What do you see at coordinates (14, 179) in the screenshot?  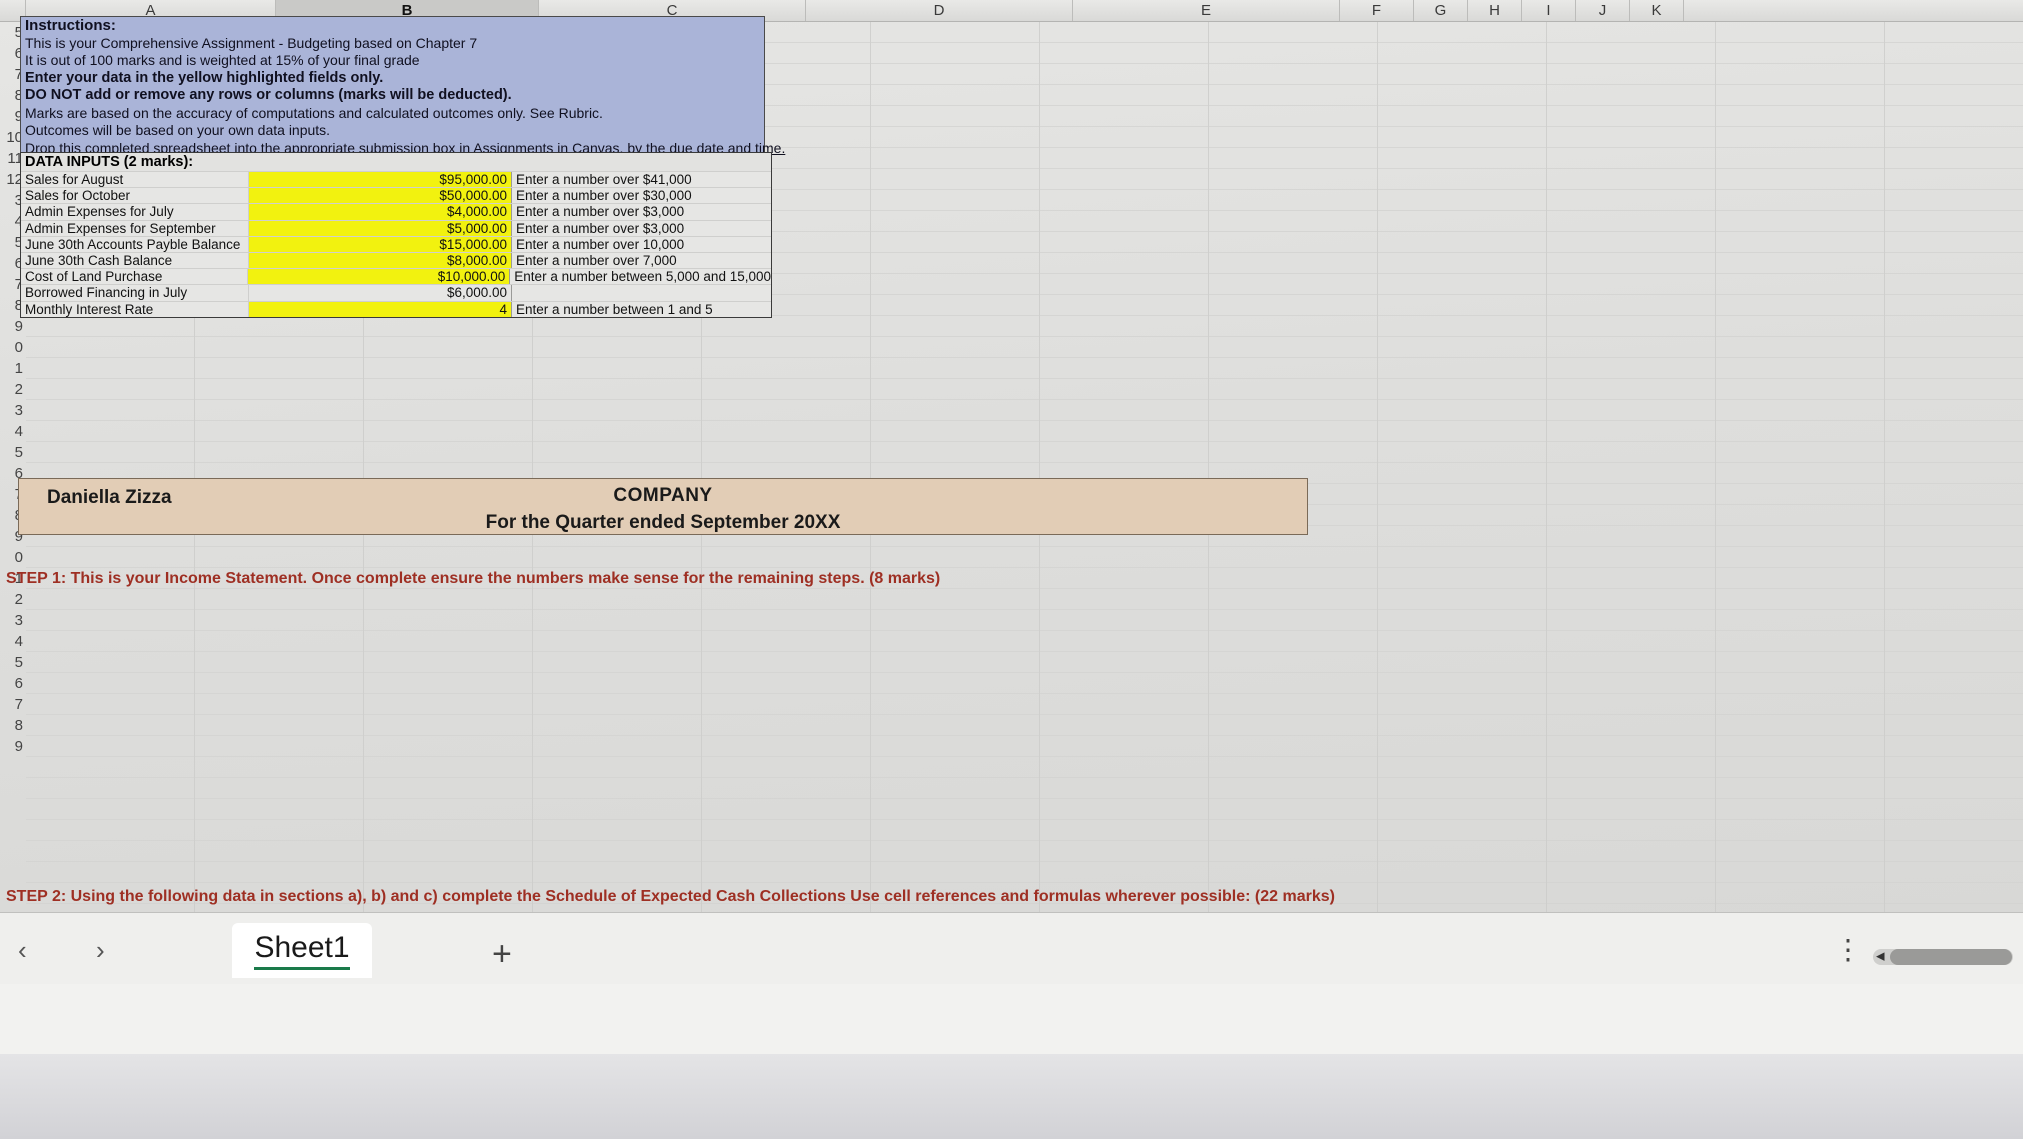 I see `row-header-7: 12` at bounding box center [14, 179].